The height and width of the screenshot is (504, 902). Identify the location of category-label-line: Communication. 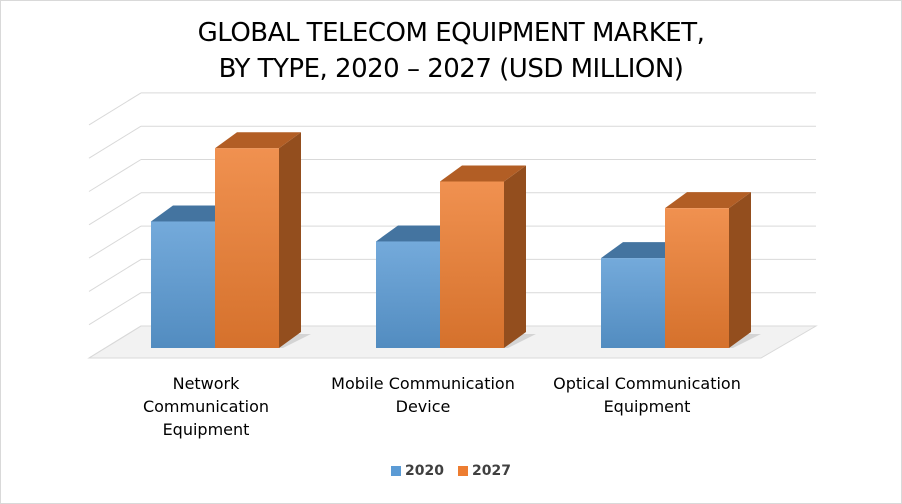
(206, 406).